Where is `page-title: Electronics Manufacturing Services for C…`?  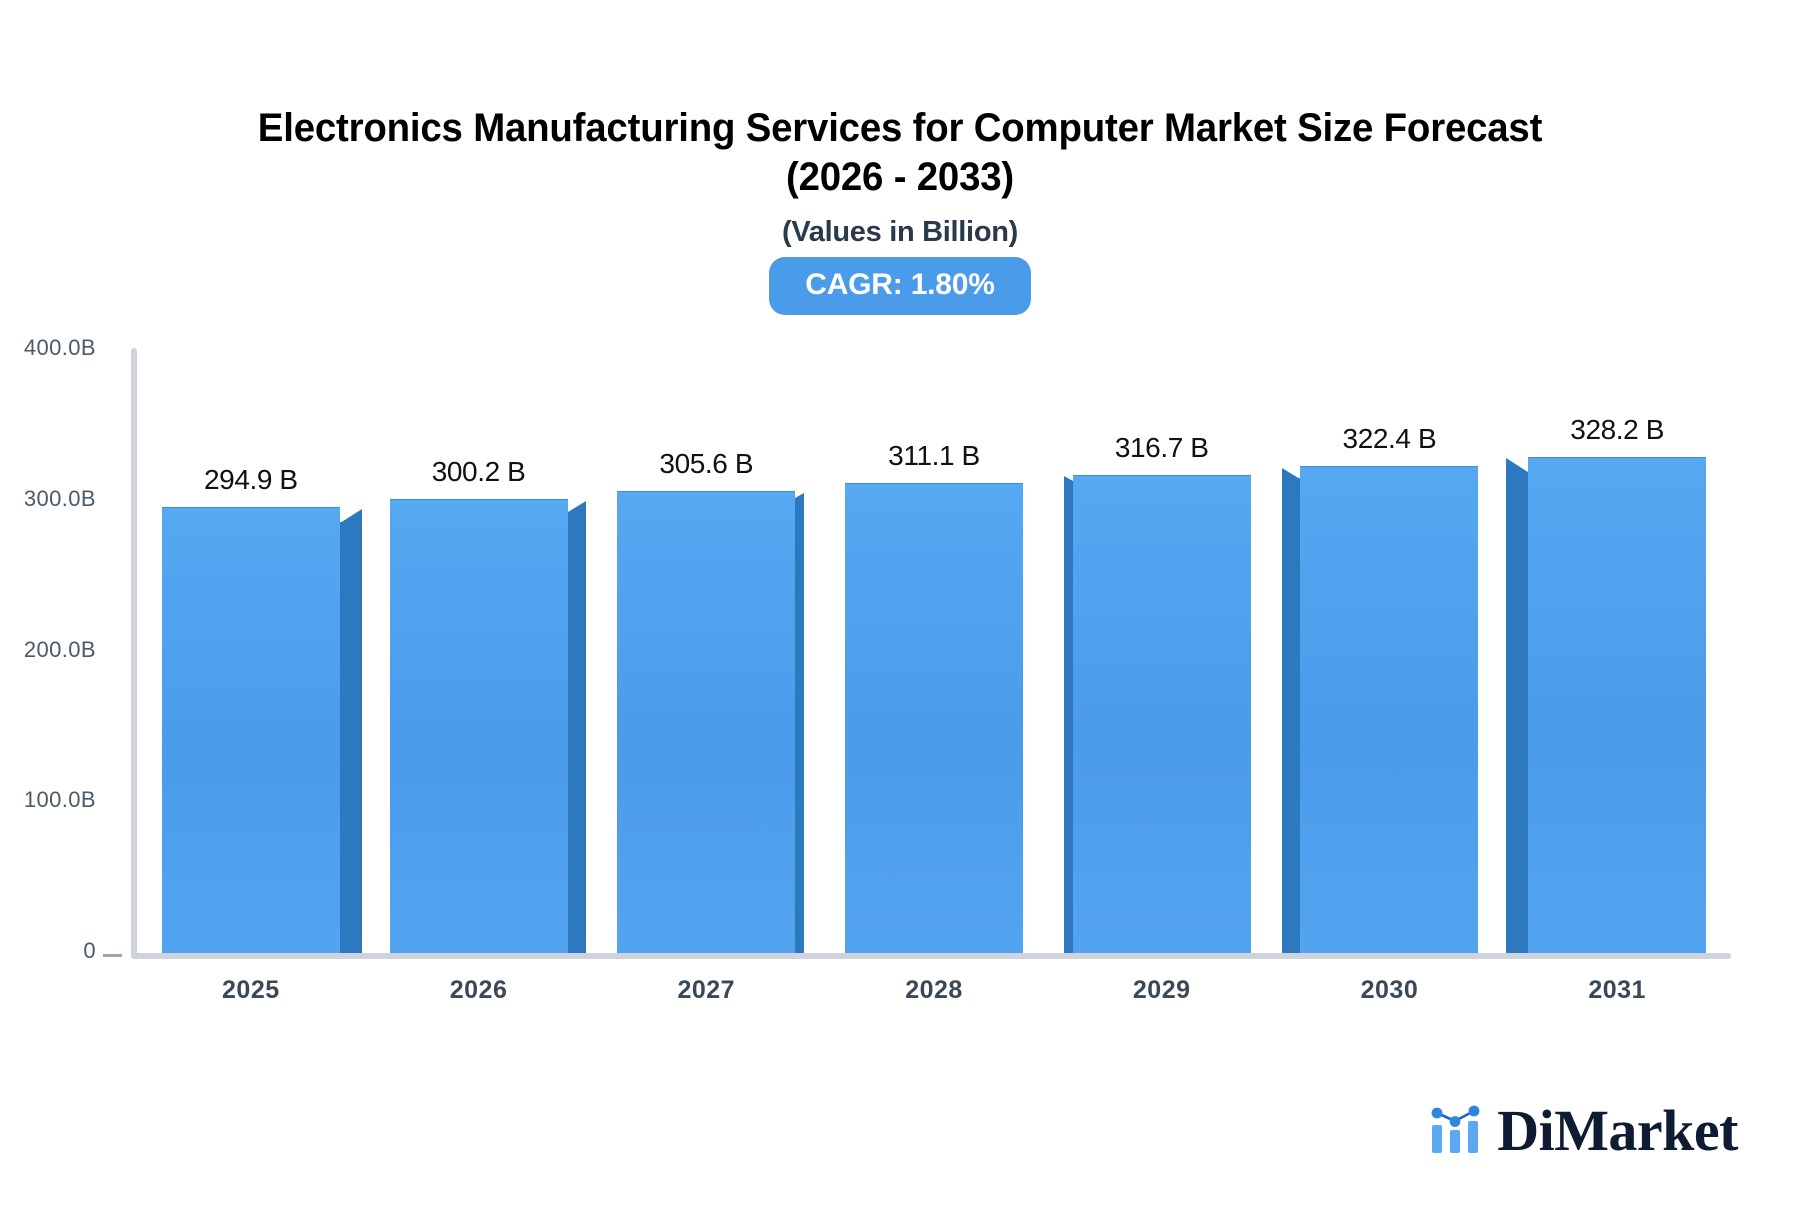 page-title: Electronics Manufacturing Services for C… is located at coordinates (900, 152).